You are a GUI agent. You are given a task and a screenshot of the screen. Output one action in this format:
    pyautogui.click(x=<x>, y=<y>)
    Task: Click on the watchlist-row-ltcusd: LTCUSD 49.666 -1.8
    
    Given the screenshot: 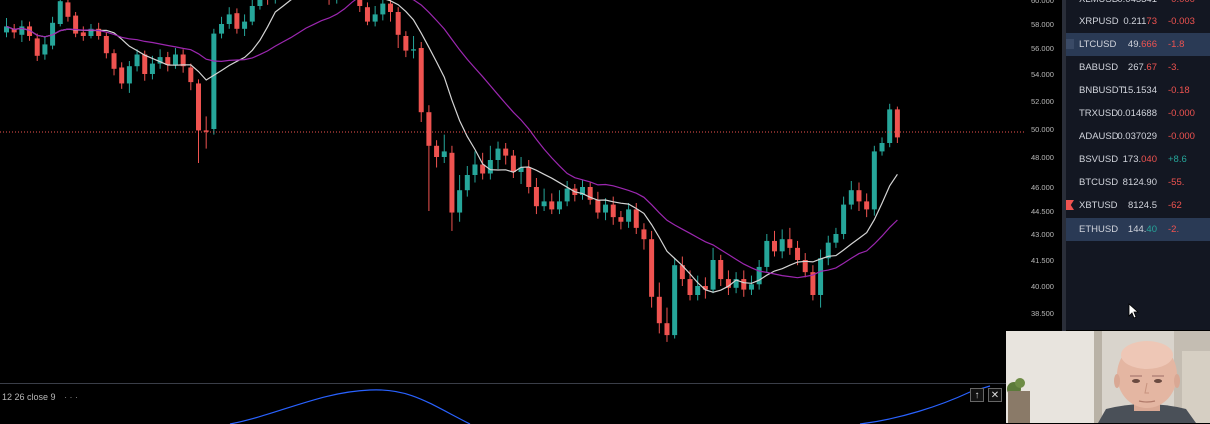 What is the action you would take?
    pyautogui.click(x=1138, y=44)
    